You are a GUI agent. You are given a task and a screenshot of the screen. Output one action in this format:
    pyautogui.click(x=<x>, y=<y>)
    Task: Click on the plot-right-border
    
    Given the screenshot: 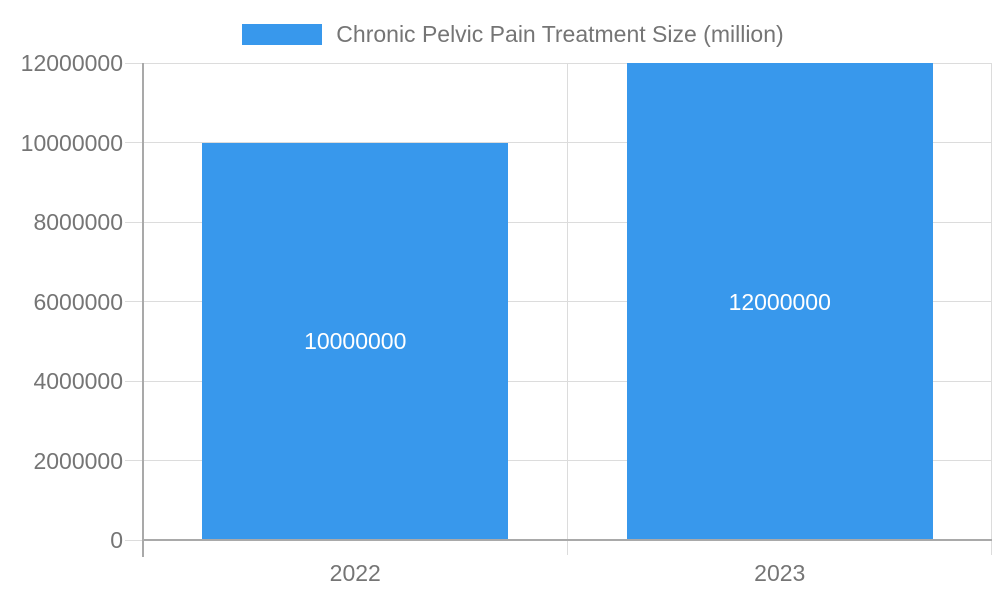 What is the action you would take?
    pyautogui.click(x=991, y=309)
    